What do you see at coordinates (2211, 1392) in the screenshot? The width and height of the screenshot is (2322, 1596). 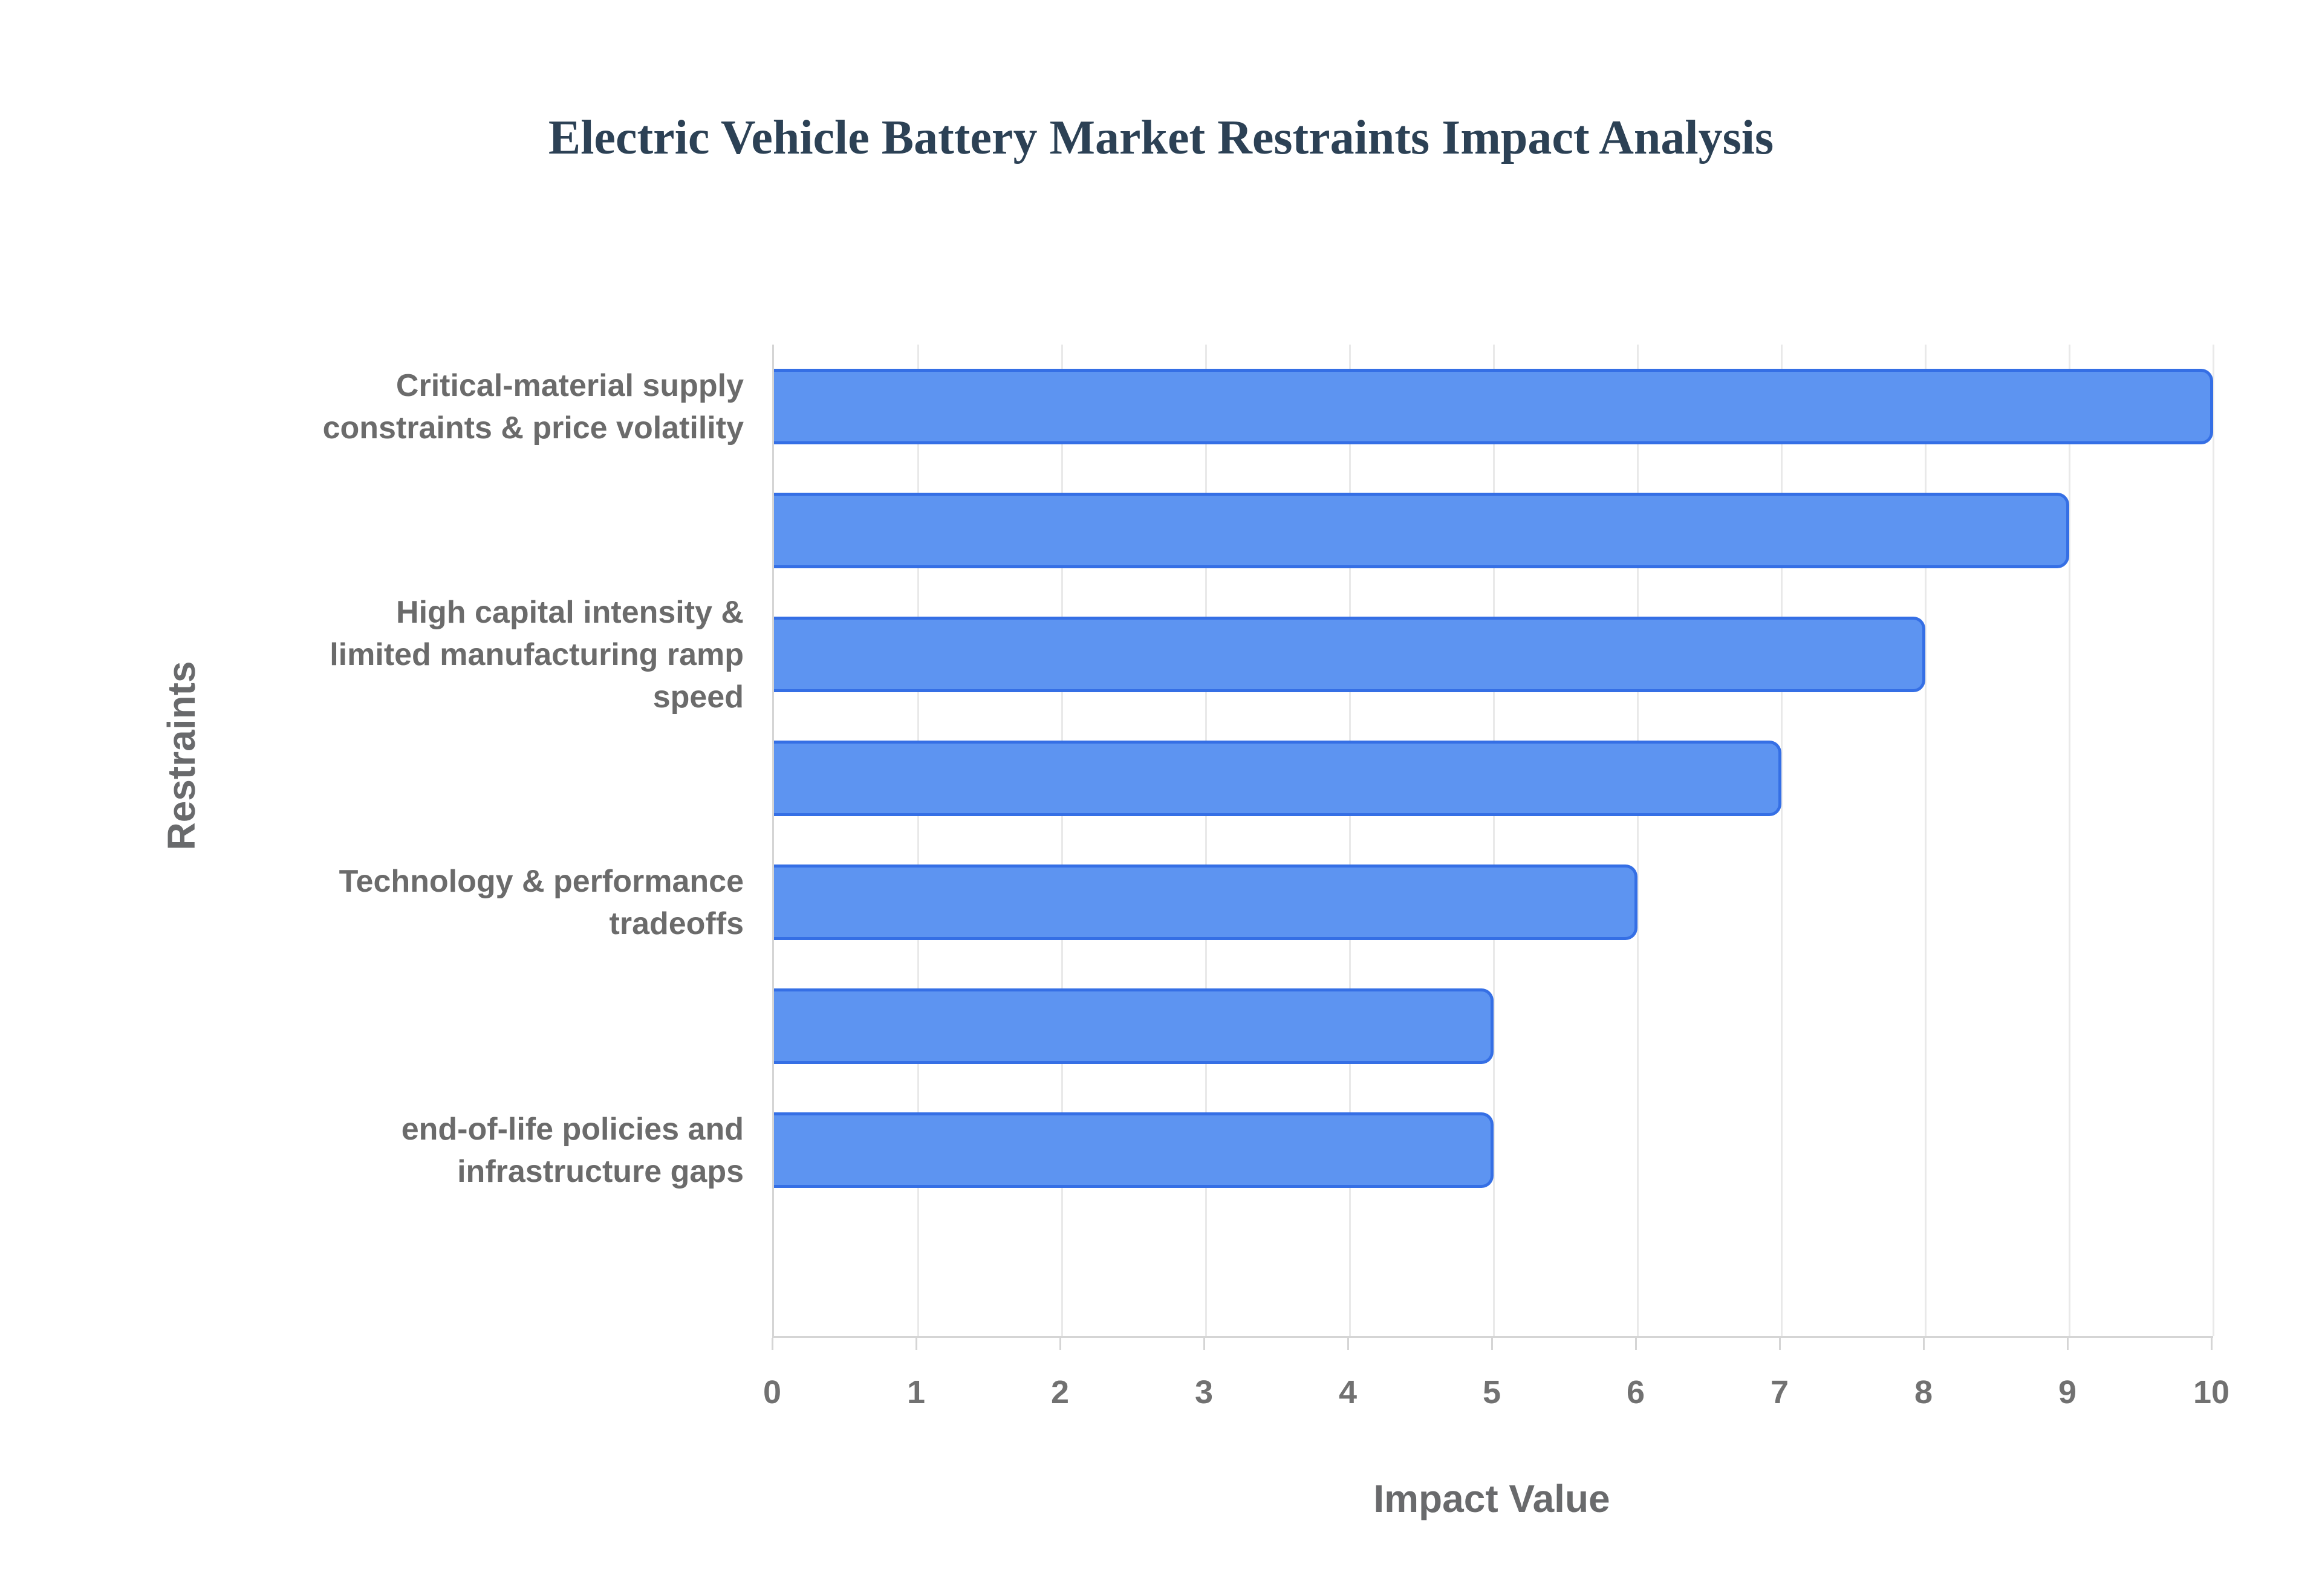 I see `x-tick-label: 10` at bounding box center [2211, 1392].